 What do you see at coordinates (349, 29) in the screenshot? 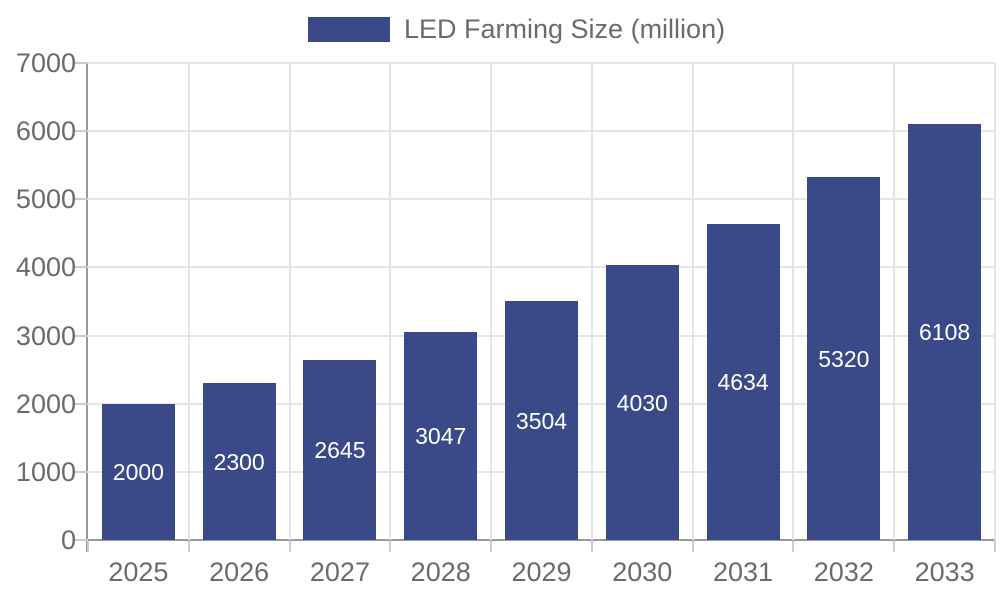
I see `legend-swatch` at bounding box center [349, 29].